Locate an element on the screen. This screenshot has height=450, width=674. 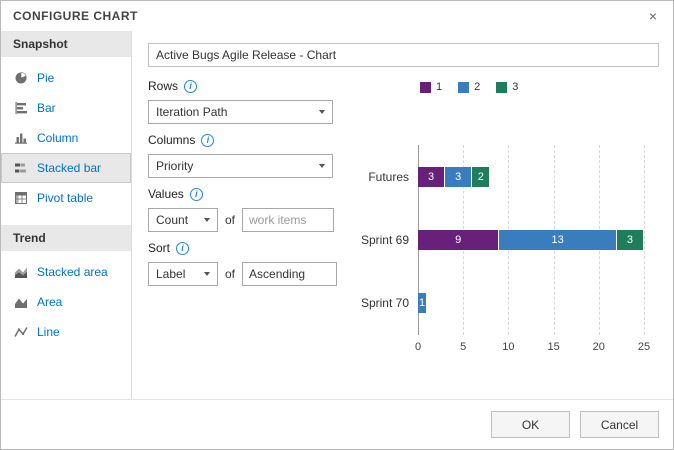
category-label: Sprint 69 is located at coordinates (384, 239).